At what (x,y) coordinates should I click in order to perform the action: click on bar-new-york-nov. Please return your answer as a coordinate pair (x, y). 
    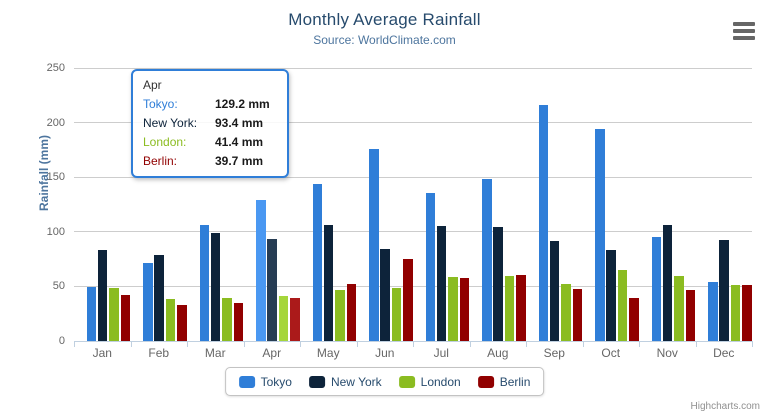
    Looking at the image, I should click on (667, 282).